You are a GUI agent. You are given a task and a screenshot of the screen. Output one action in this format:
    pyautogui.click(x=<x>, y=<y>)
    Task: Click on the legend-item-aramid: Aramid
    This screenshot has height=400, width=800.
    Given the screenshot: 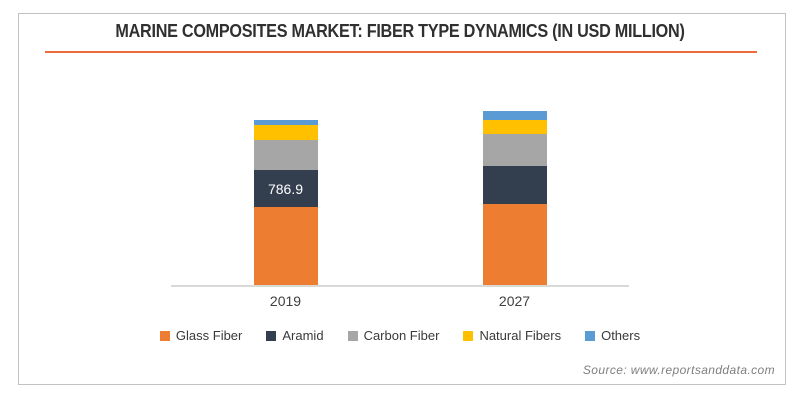 What is the action you would take?
    pyautogui.click(x=295, y=335)
    